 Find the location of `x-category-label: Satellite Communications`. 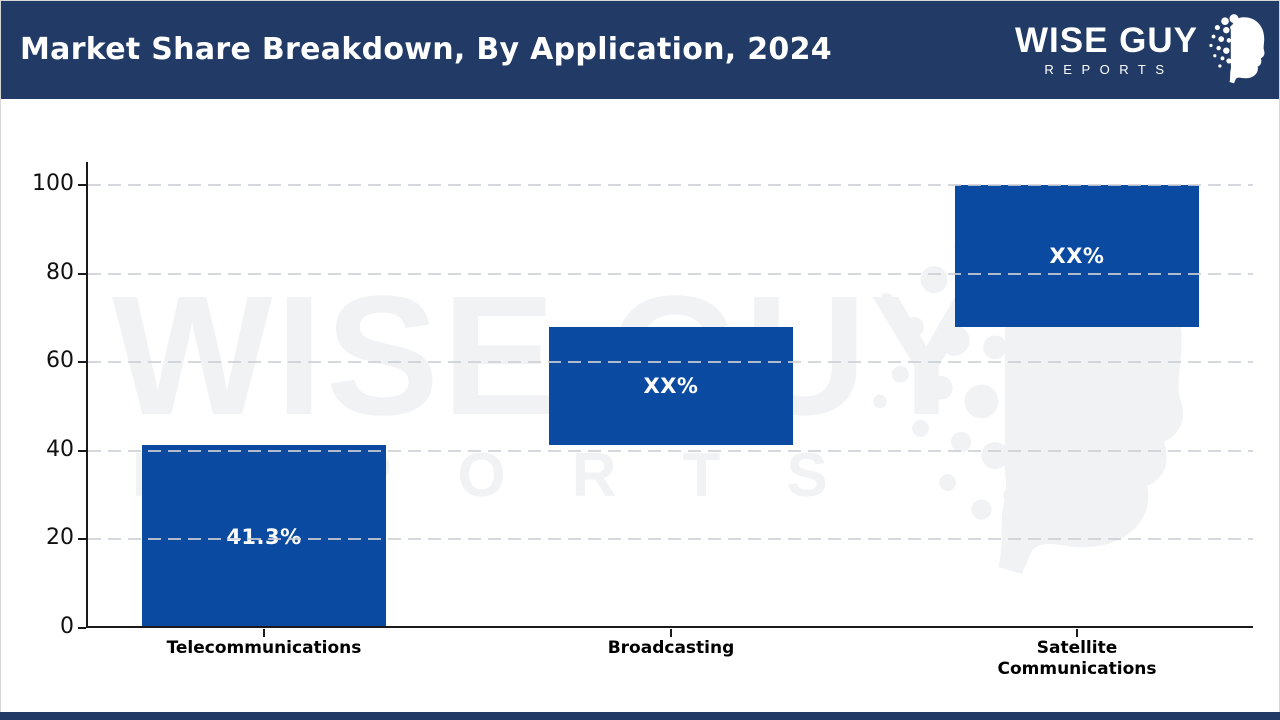

x-category-label: Satellite Communications is located at coordinates (1077, 658).